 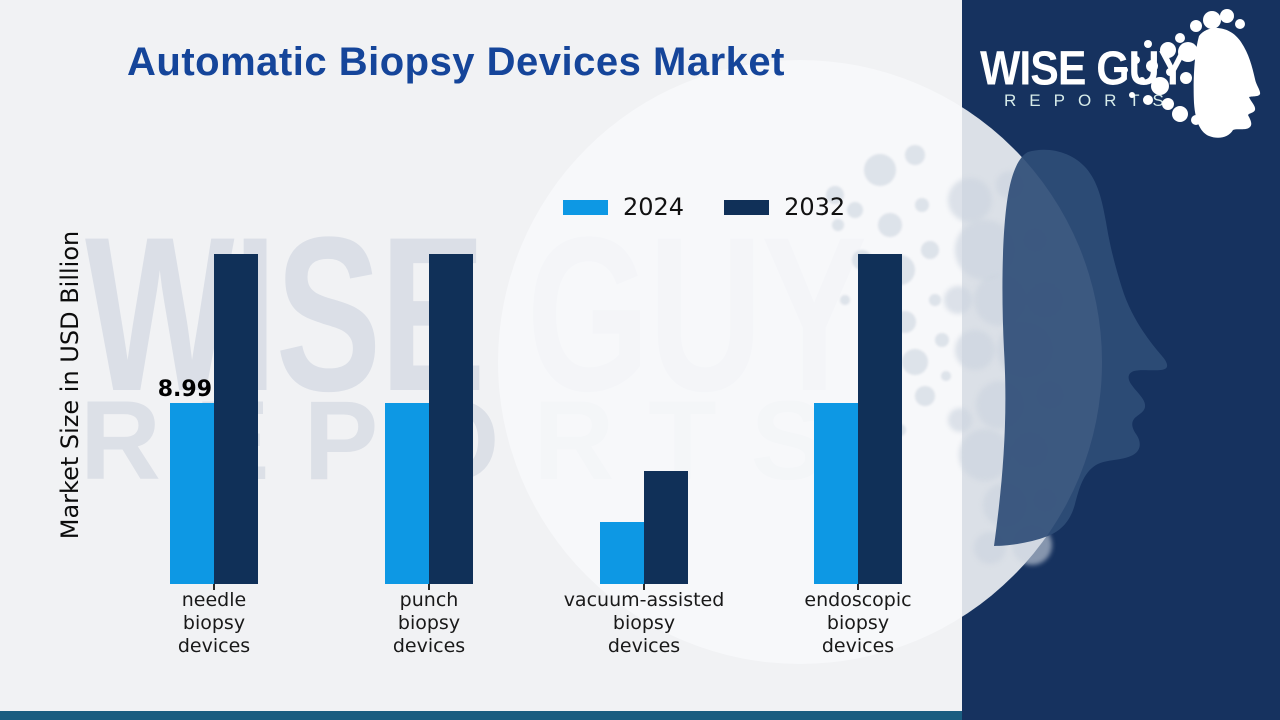 I want to click on bar-2032-needle, so click(x=236, y=419).